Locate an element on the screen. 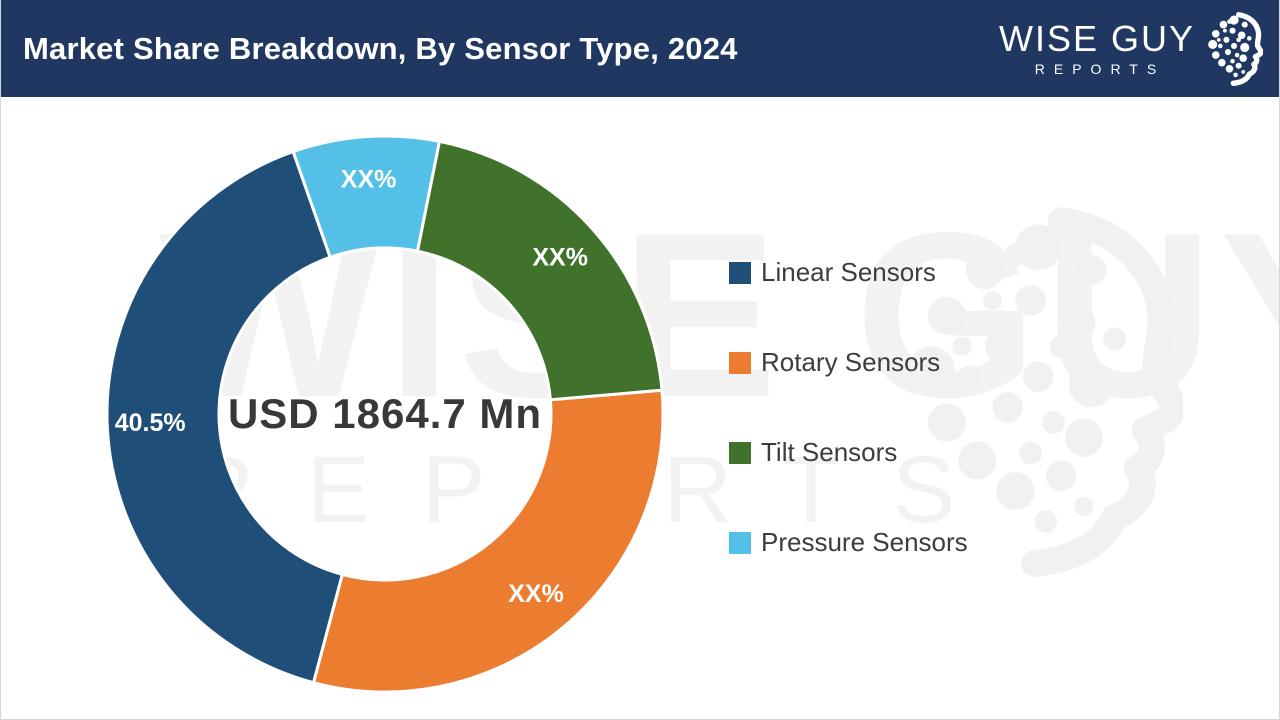  legend-label: Linear Sensors is located at coordinates (848, 272).